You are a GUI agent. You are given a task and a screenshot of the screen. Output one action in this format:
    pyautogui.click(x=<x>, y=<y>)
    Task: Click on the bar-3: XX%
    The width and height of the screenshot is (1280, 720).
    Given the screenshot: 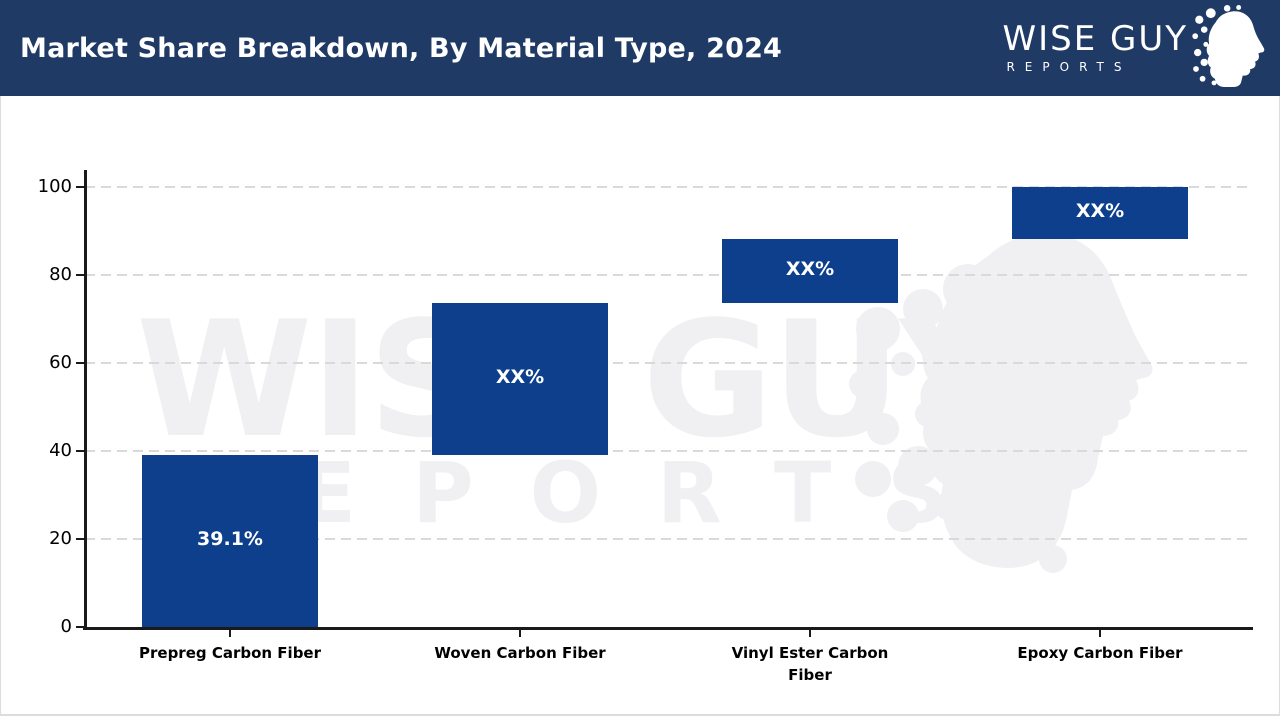 What is the action you would take?
    pyautogui.click(x=810, y=271)
    